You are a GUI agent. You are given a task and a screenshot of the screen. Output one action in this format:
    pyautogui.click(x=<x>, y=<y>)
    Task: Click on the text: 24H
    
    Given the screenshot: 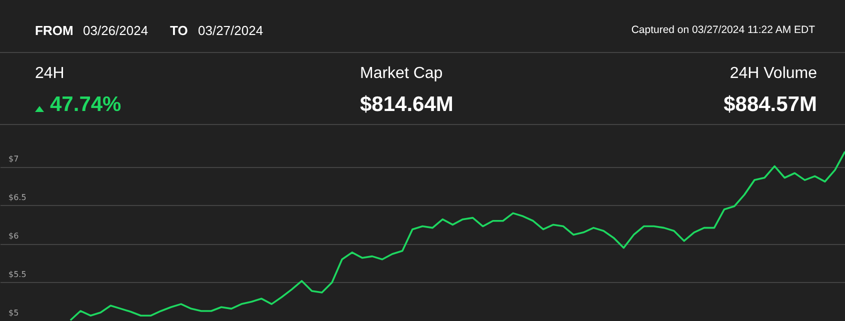 What is the action you would take?
    pyautogui.click(x=49, y=74)
    